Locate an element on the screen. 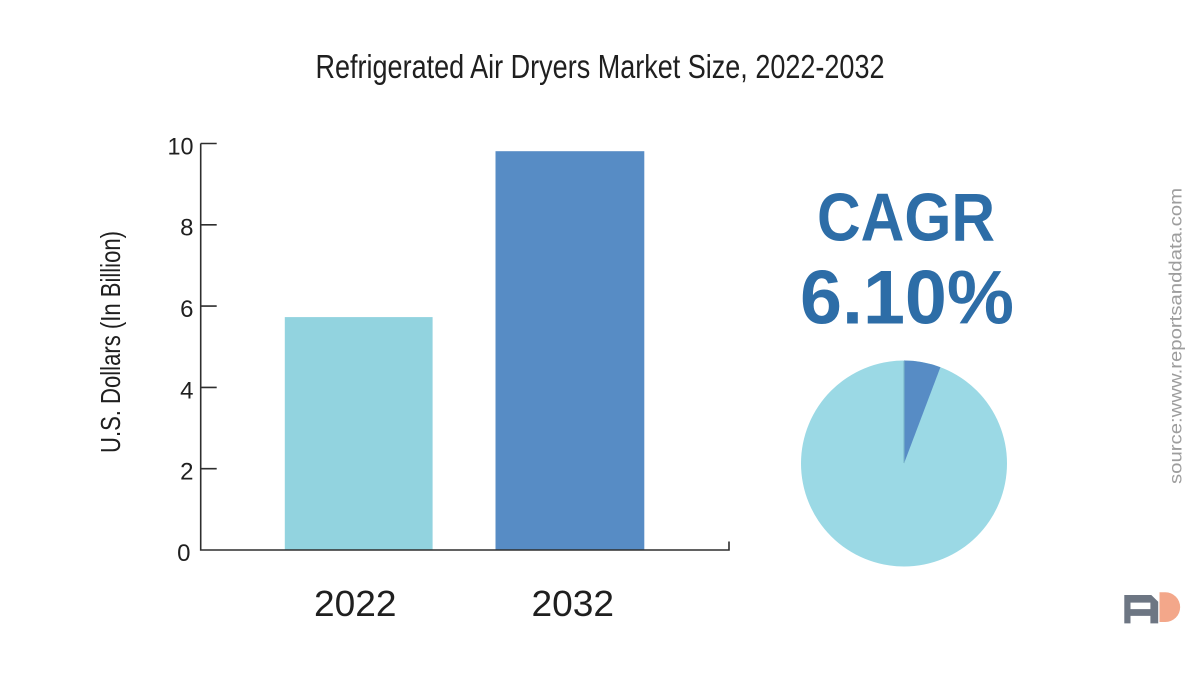 This screenshot has width=1200, height=674. svg-text: 10 is located at coordinates (181, 146).